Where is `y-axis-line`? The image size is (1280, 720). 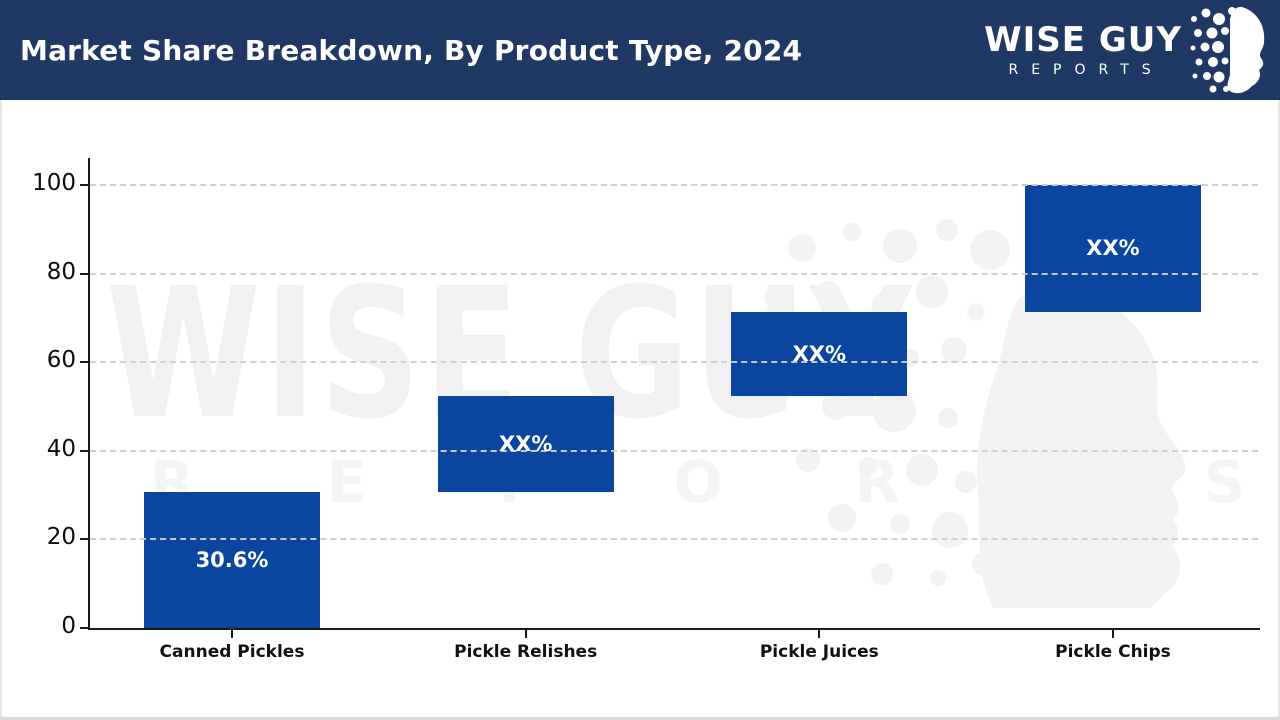 y-axis-line is located at coordinates (89, 394).